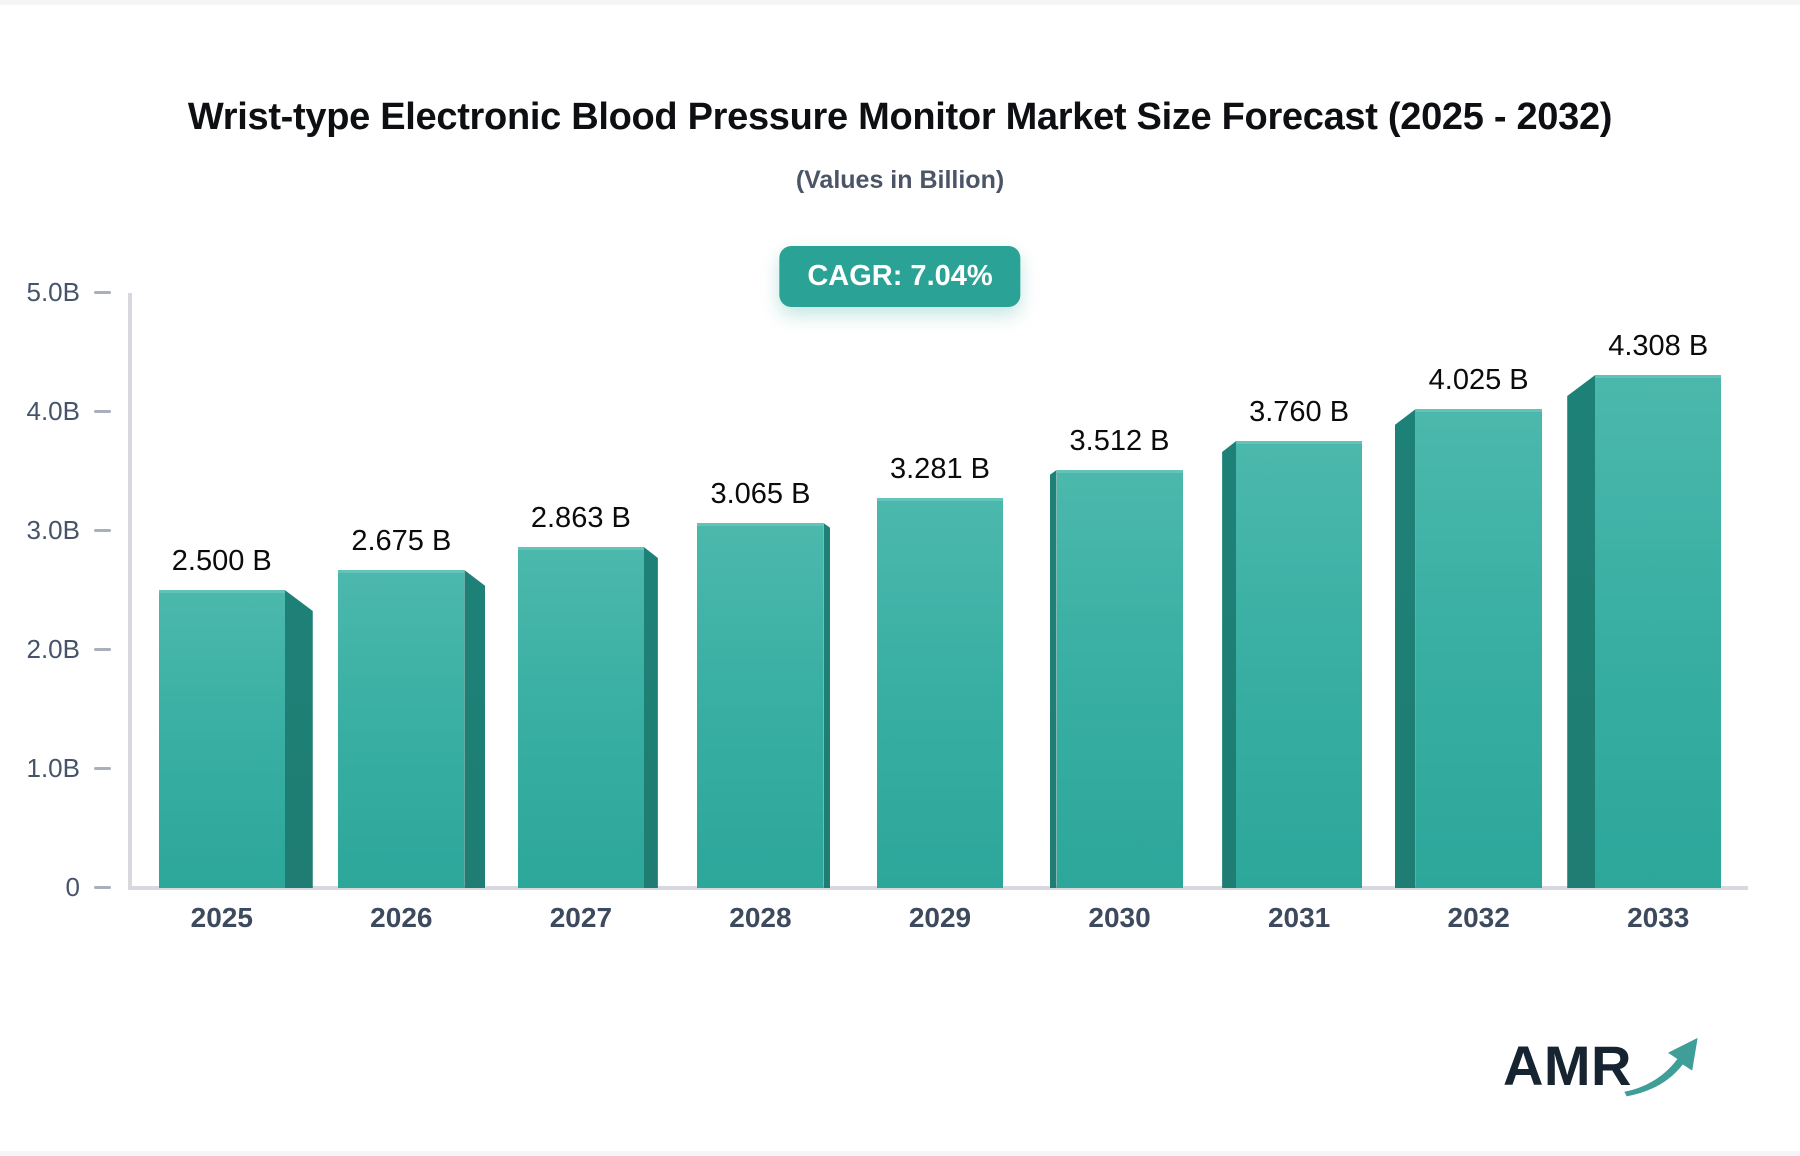  What do you see at coordinates (1581, 631) in the screenshot?
I see `bar-side-2033` at bounding box center [1581, 631].